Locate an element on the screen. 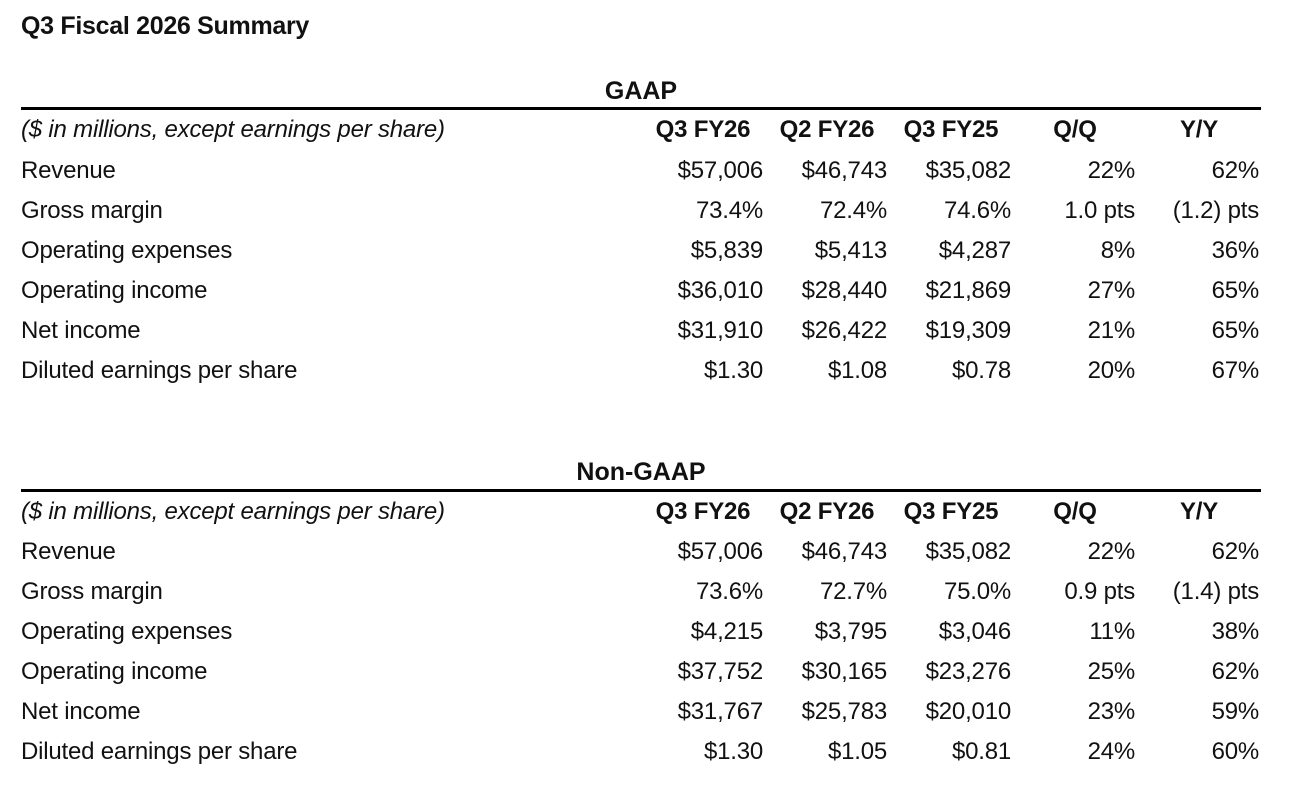  cell-value: 38% is located at coordinates (1235, 631).